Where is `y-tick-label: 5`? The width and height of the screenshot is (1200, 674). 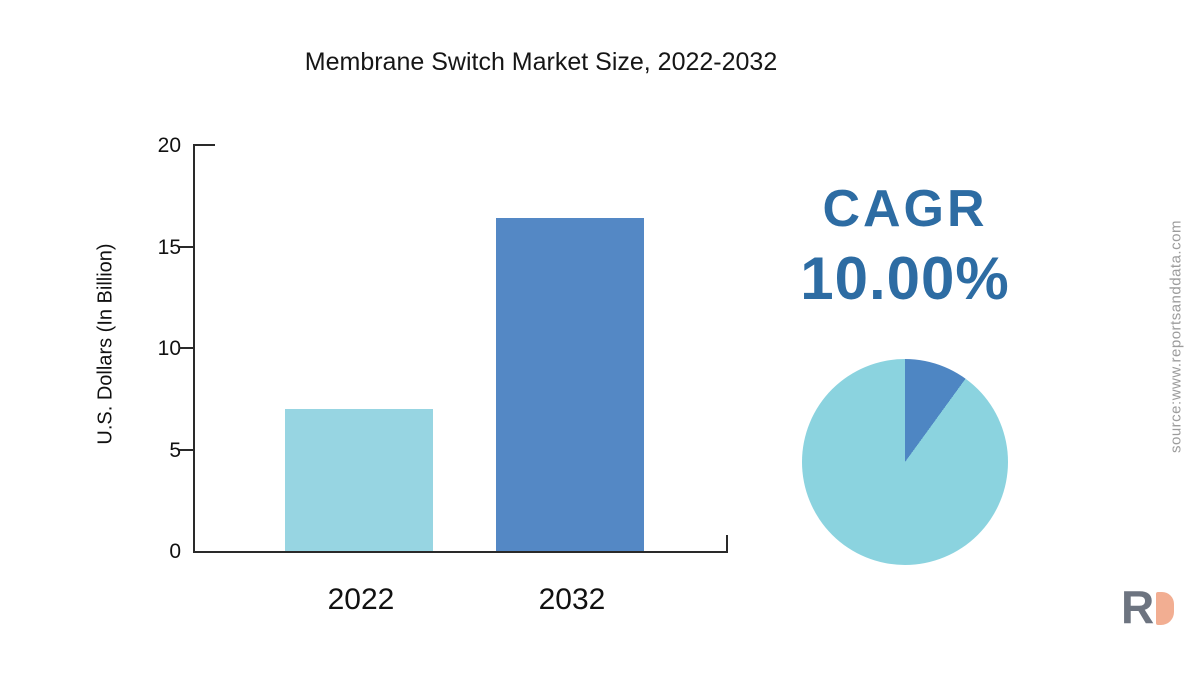
y-tick-label: 5 is located at coordinates (175, 450).